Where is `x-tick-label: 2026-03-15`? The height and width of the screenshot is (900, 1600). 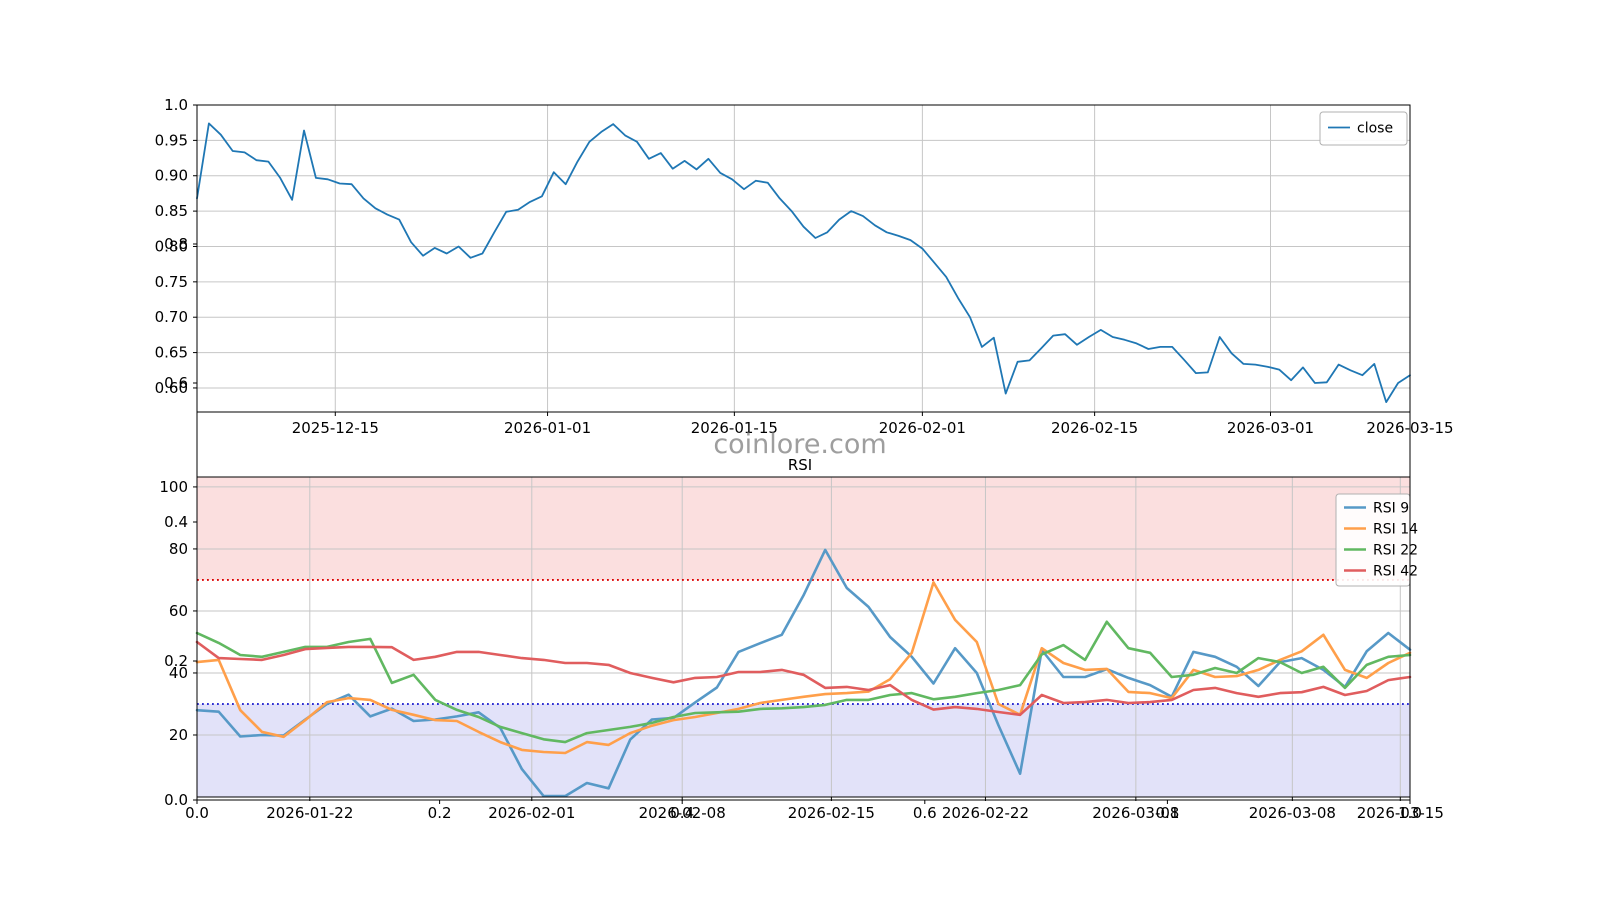
x-tick-label: 2026-03-15 is located at coordinates (1400, 813).